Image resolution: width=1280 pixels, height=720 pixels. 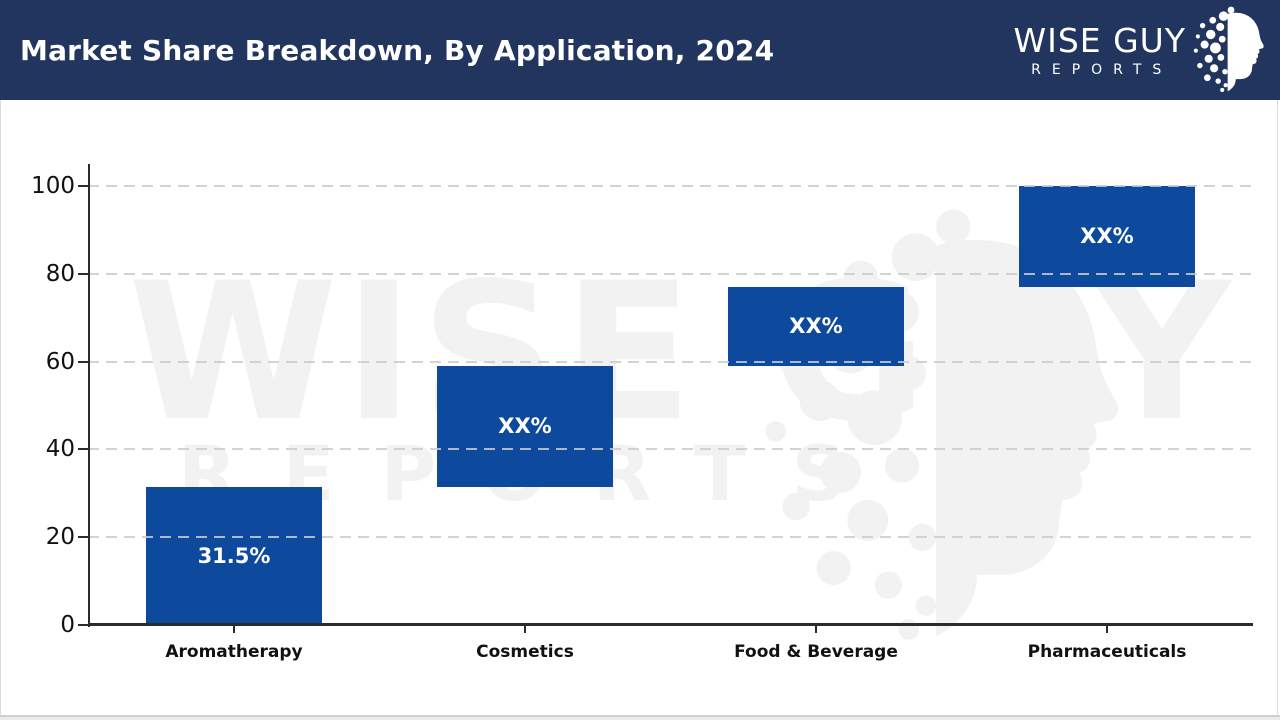 What do you see at coordinates (67, 625) in the screenshot?
I see `y-tick-label: 0` at bounding box center [67, 625].